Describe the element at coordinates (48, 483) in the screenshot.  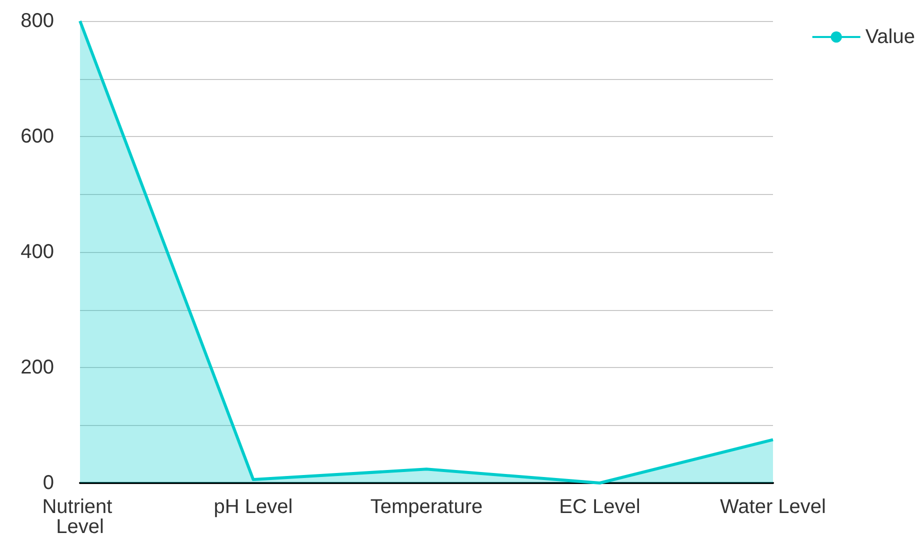
I see `y-tick-label: 0` at that location.